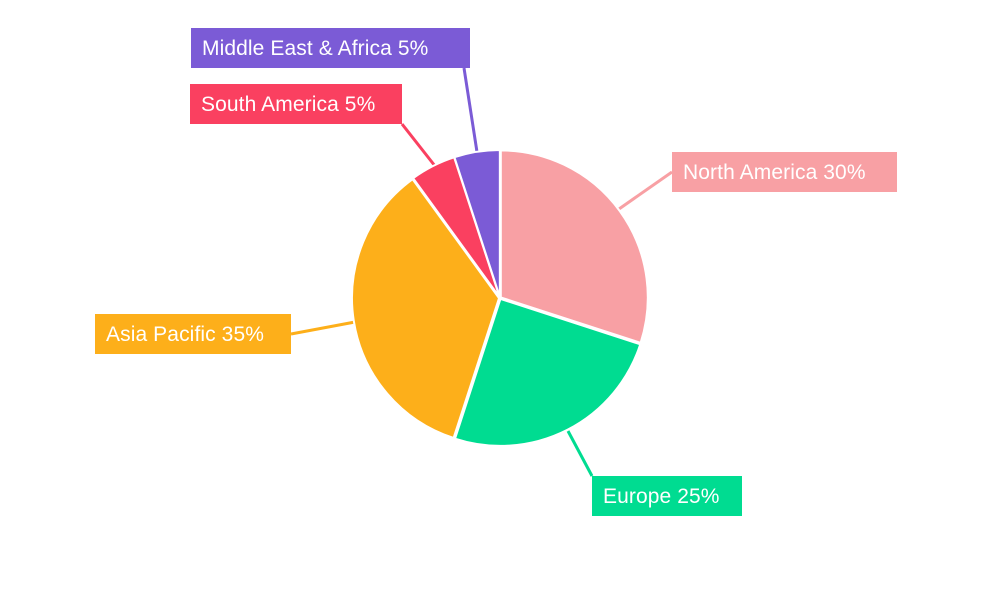  What do you see at coordinates (426, 308) in the screenshot?
I see `pie-slice-asia-pacific` at bounding box center [426, 308].